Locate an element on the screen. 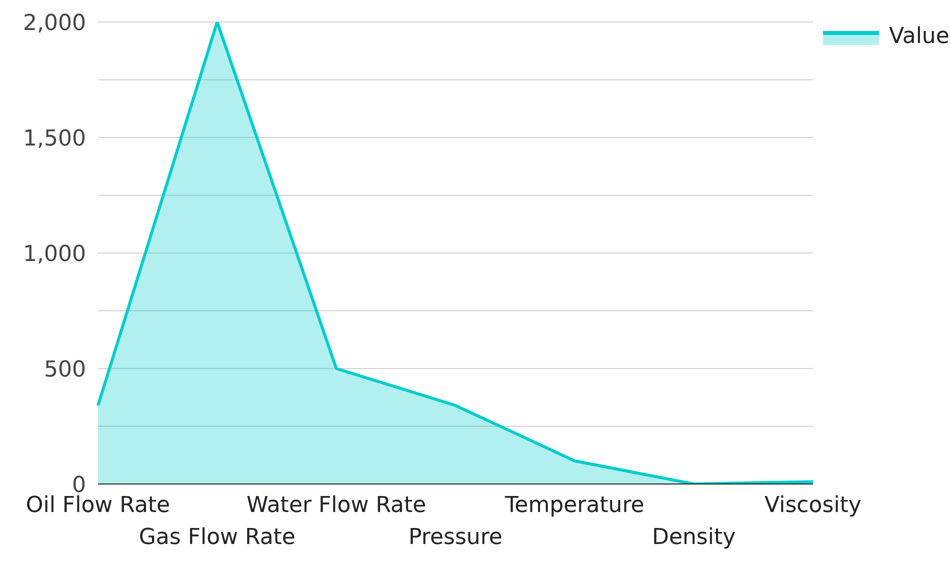 This screenshot has height=564, width=951. x-tick-label: Viscosity is located at coordinates (813, 505).